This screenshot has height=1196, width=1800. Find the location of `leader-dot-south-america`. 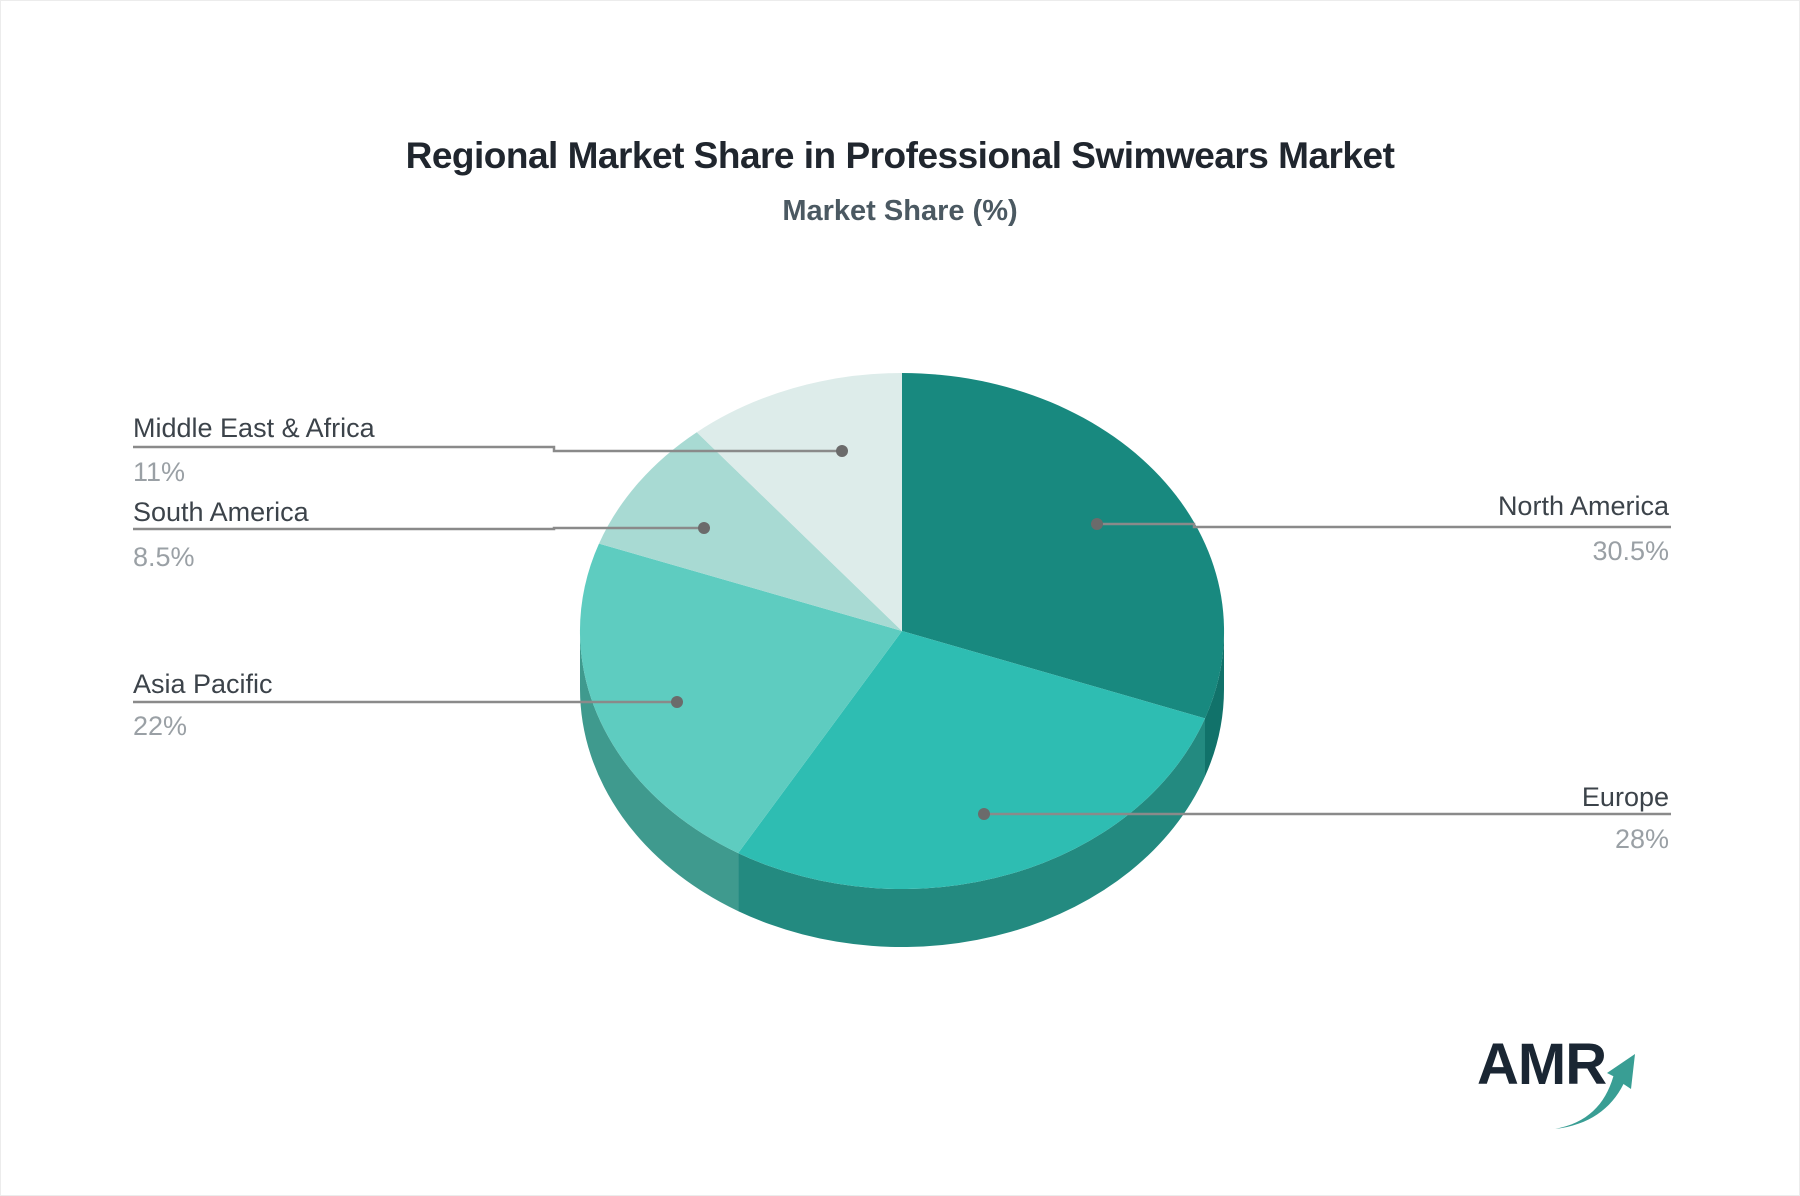

leader-dot-south-america is located at coordinates (704, 528).